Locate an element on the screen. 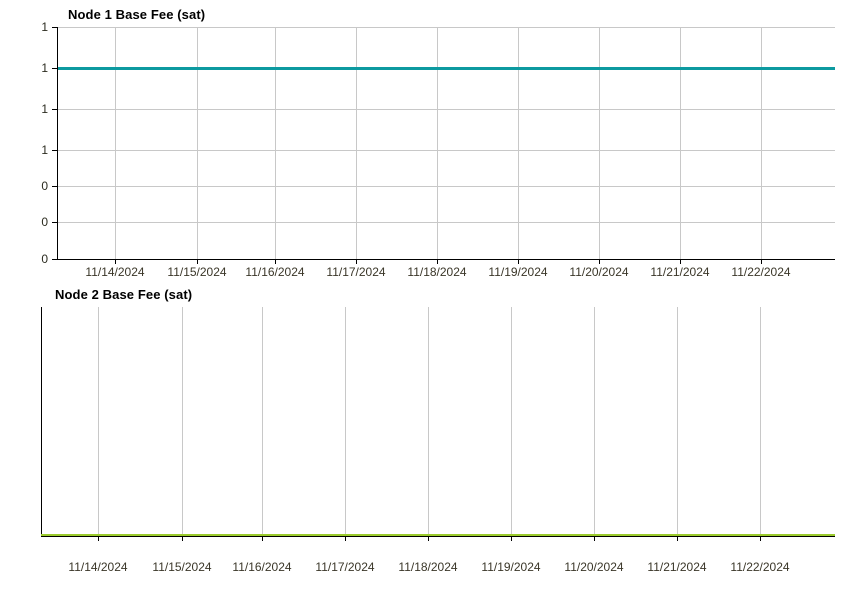 This screenshot has height=600, width=860. series-line-node1 is located at coordinates (446, 68).